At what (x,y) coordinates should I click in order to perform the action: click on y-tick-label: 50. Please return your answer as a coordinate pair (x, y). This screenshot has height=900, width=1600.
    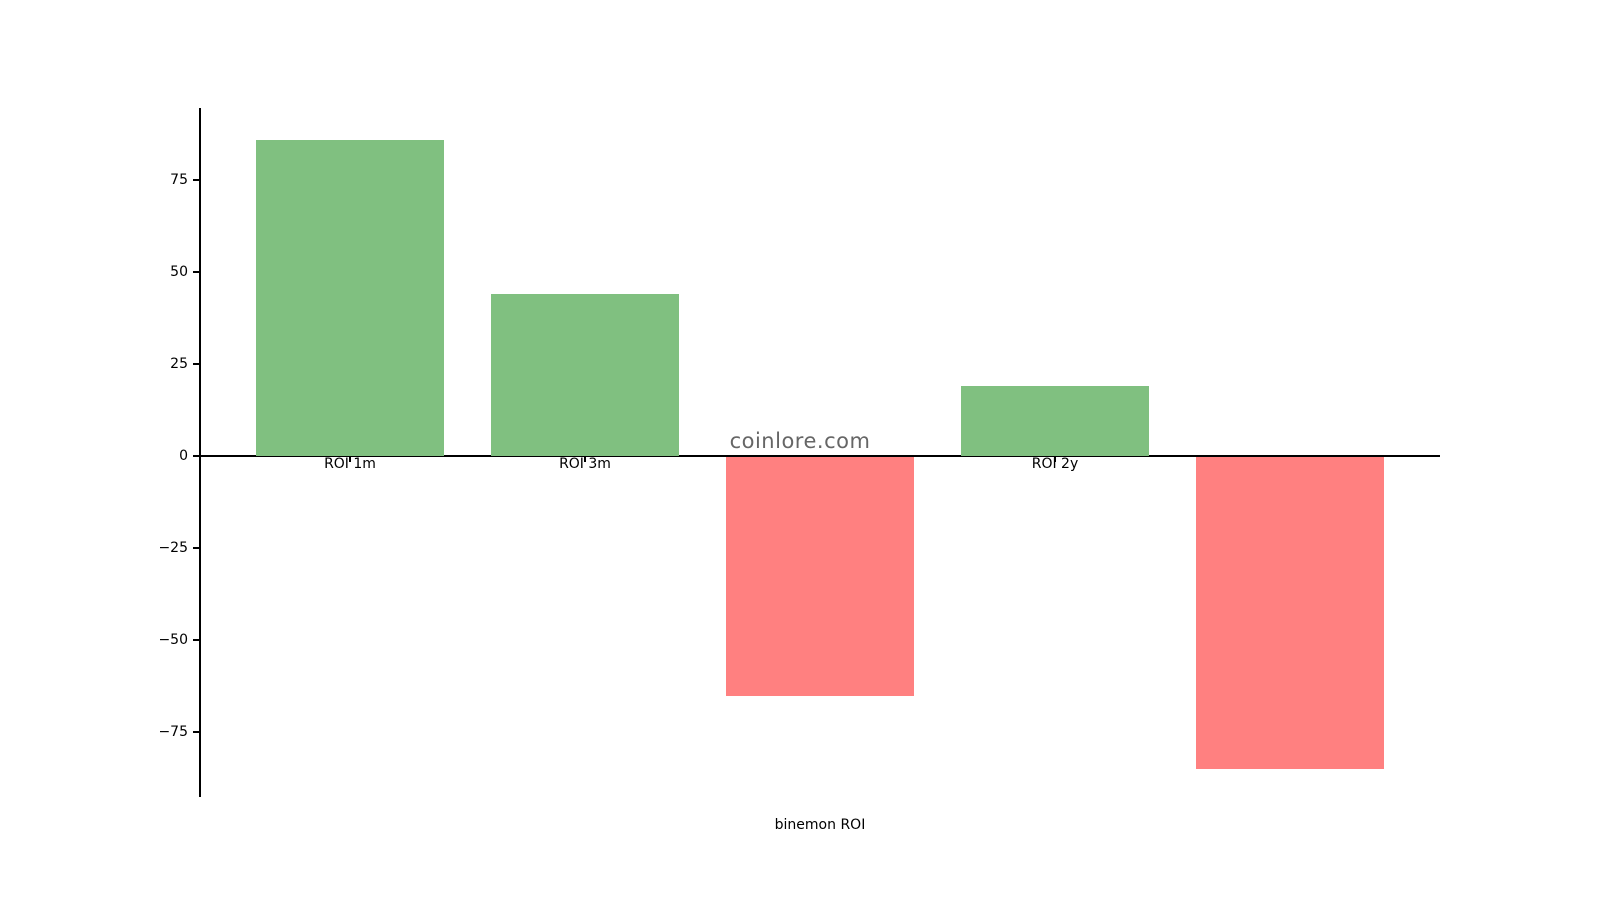
    Looking at the image, I should click on (179, 272).